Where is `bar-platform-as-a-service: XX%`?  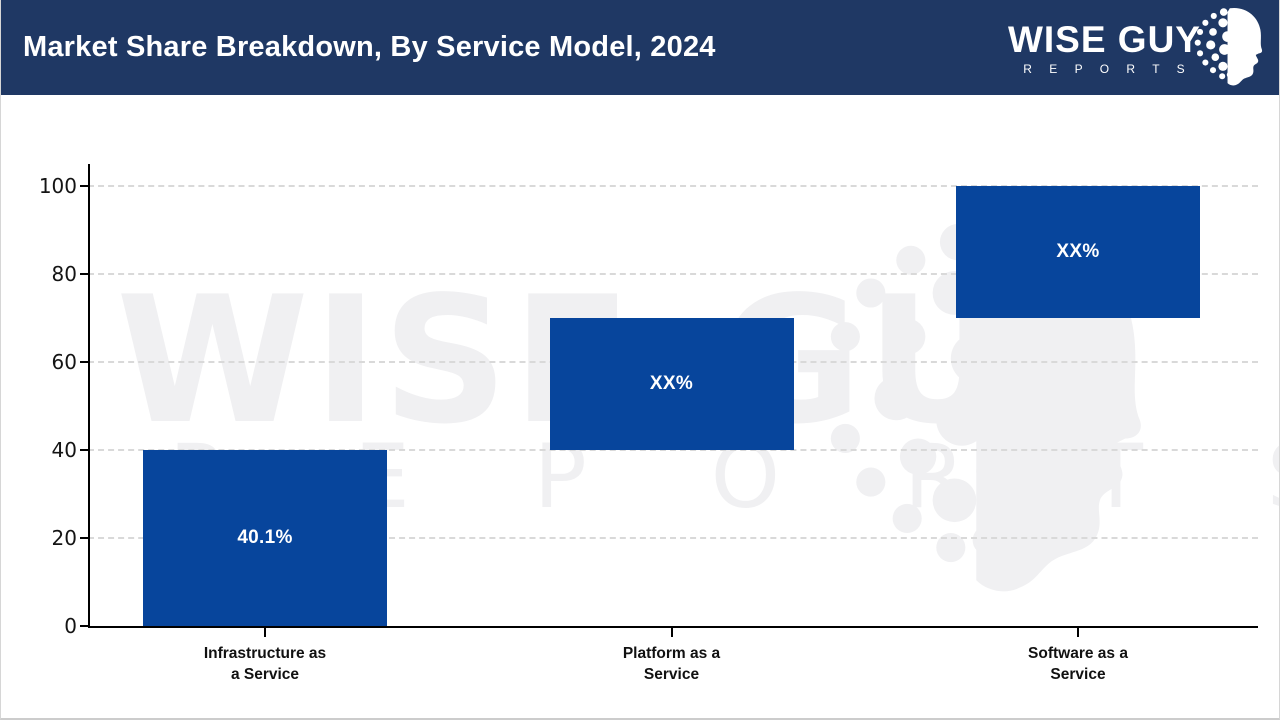
bar-platform-as-a-service: XX% is located at coordinates (671, 384).